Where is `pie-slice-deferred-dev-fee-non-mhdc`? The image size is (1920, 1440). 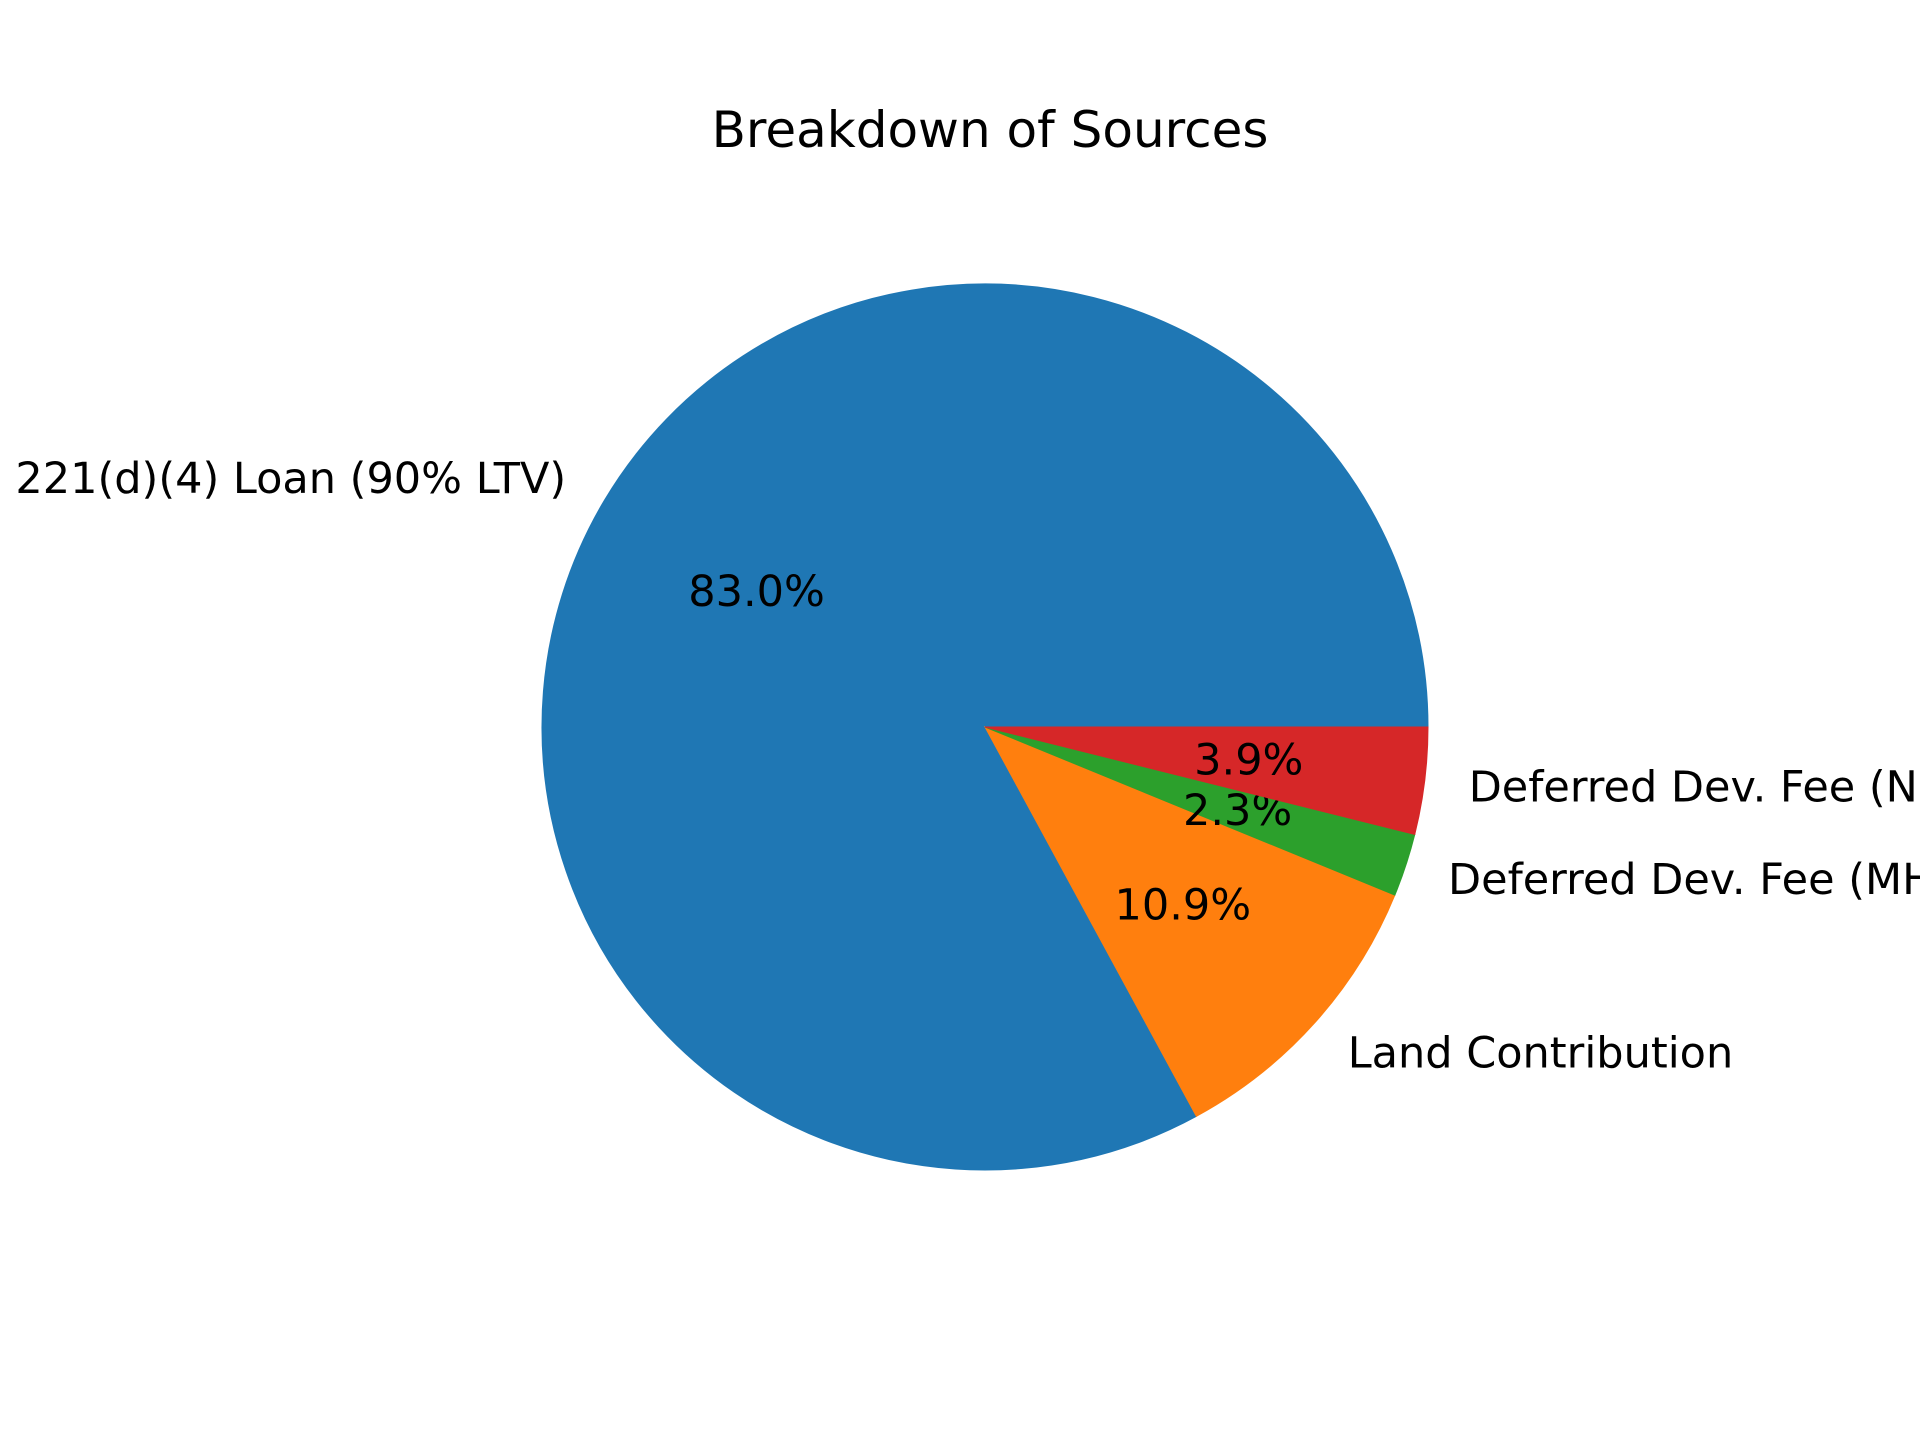 pie-slice-deferred-dev-fee-non-mhdc is located at coordinates (1206, 780).